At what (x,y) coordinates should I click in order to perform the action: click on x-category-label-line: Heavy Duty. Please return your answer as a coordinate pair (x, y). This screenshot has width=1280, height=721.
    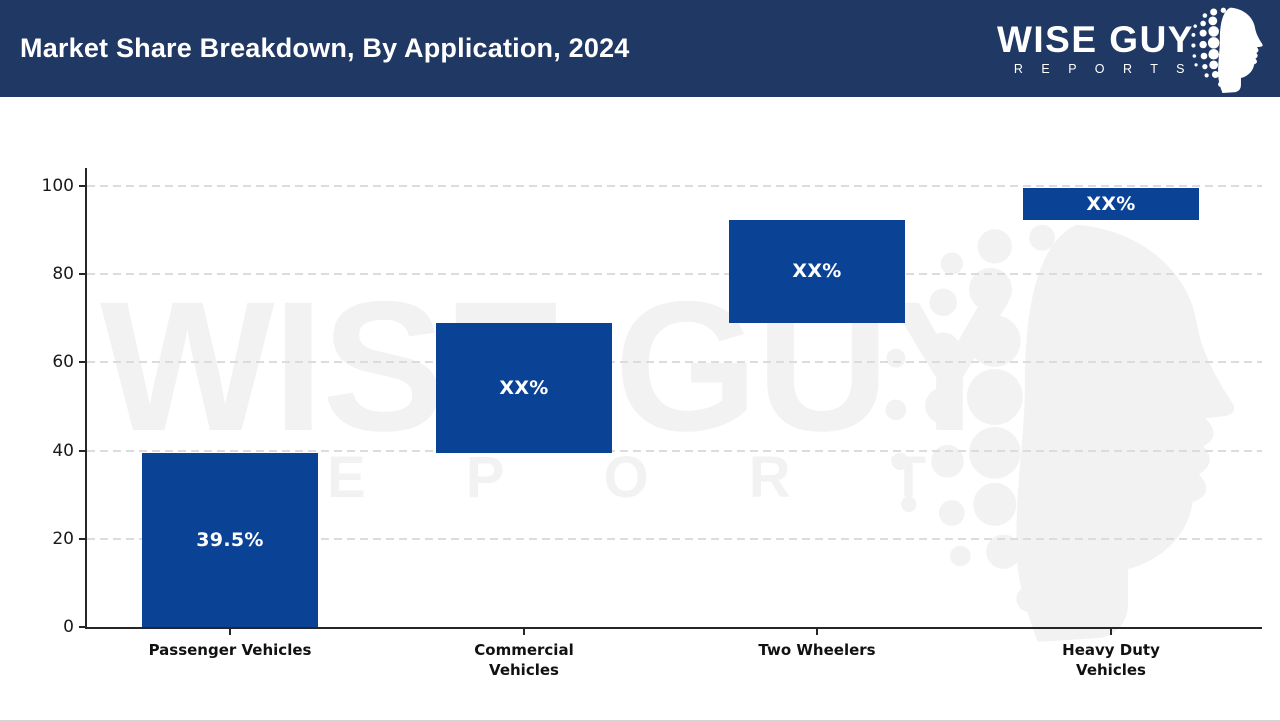
    Looking at the image, I should click on (1111, 650).